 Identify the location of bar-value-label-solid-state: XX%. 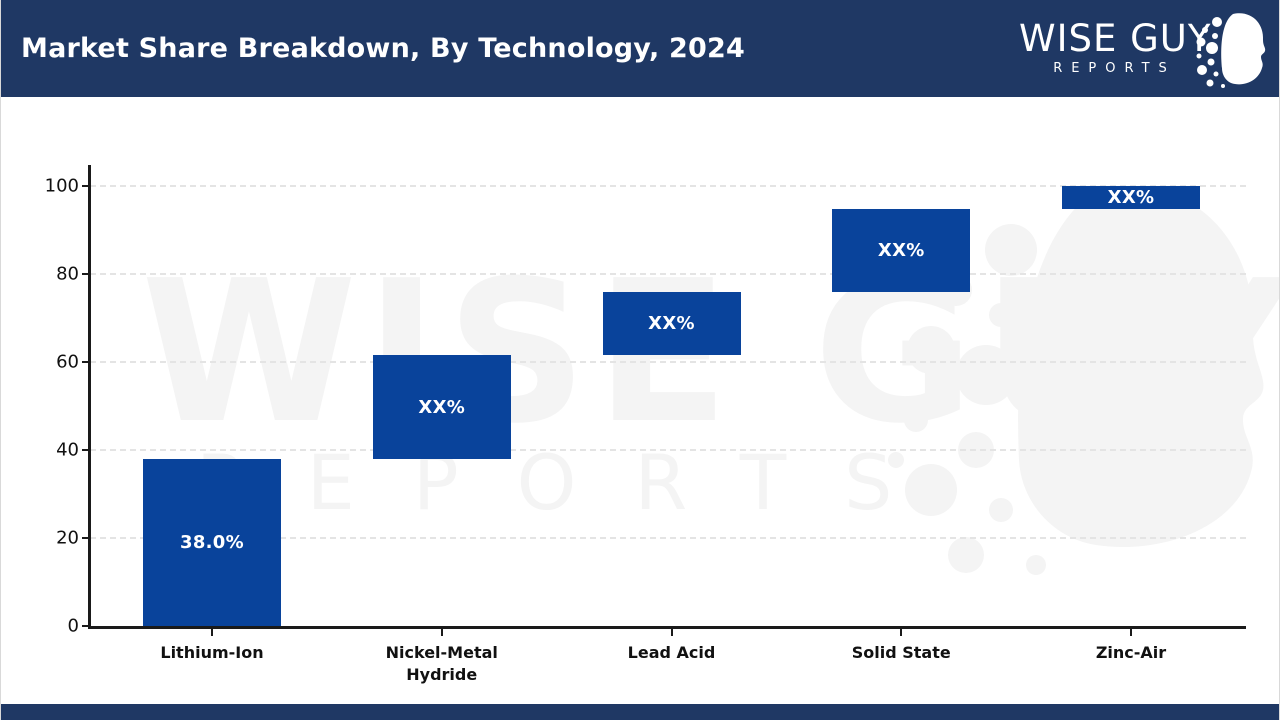
(901, 250).